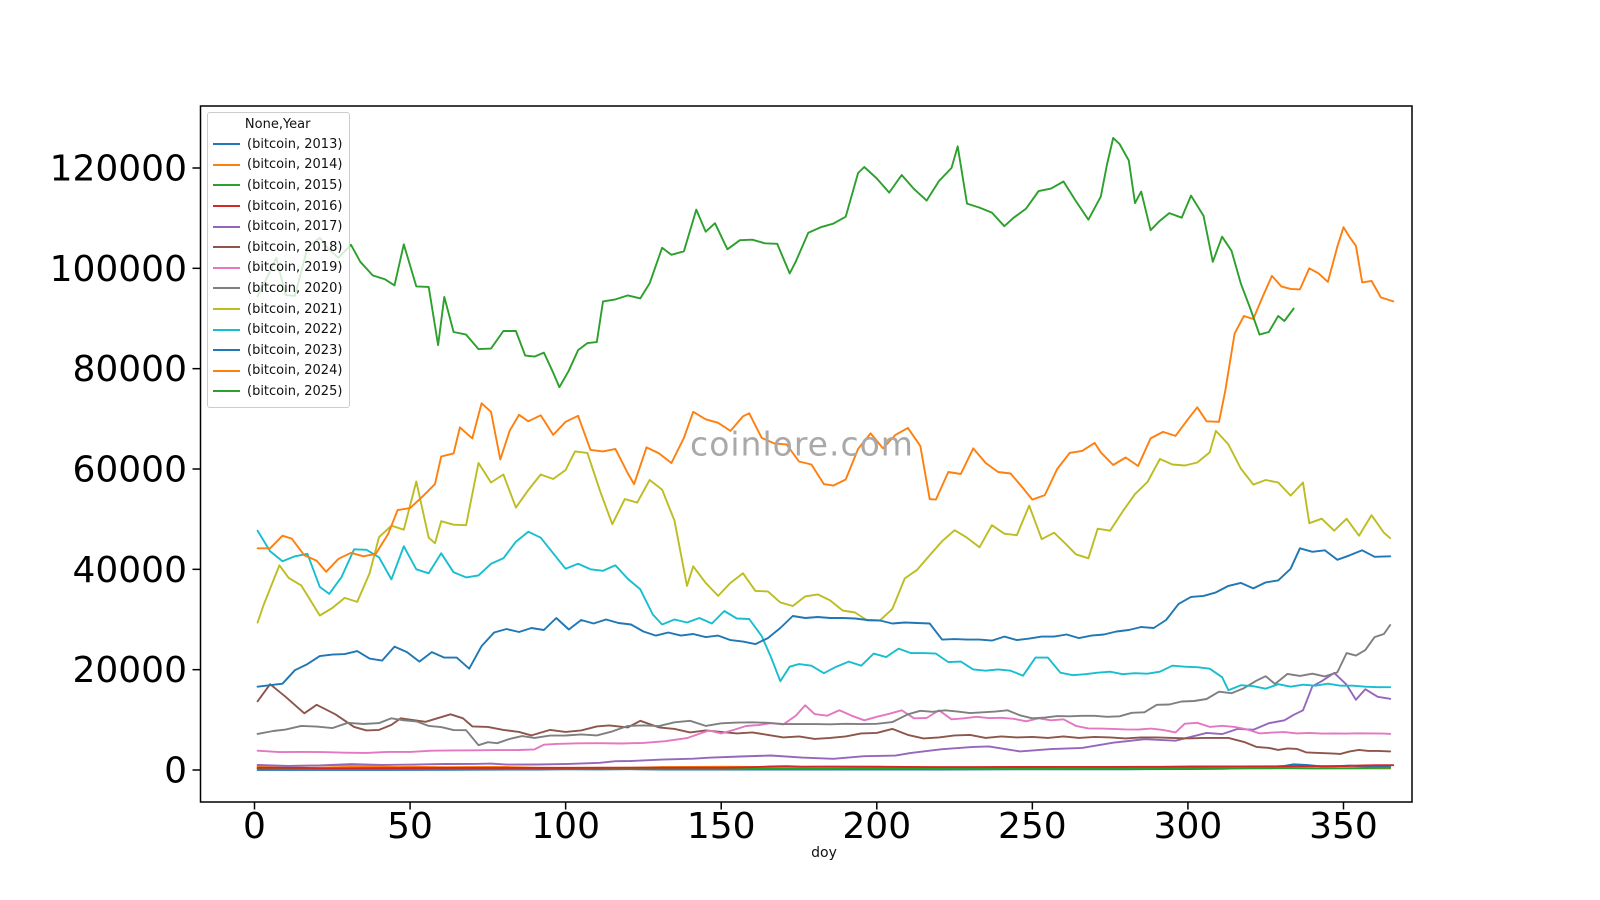  Describe the element at coordinates (129, 570) in the screenshot. I see `y-tick-label: 40000` at that location.